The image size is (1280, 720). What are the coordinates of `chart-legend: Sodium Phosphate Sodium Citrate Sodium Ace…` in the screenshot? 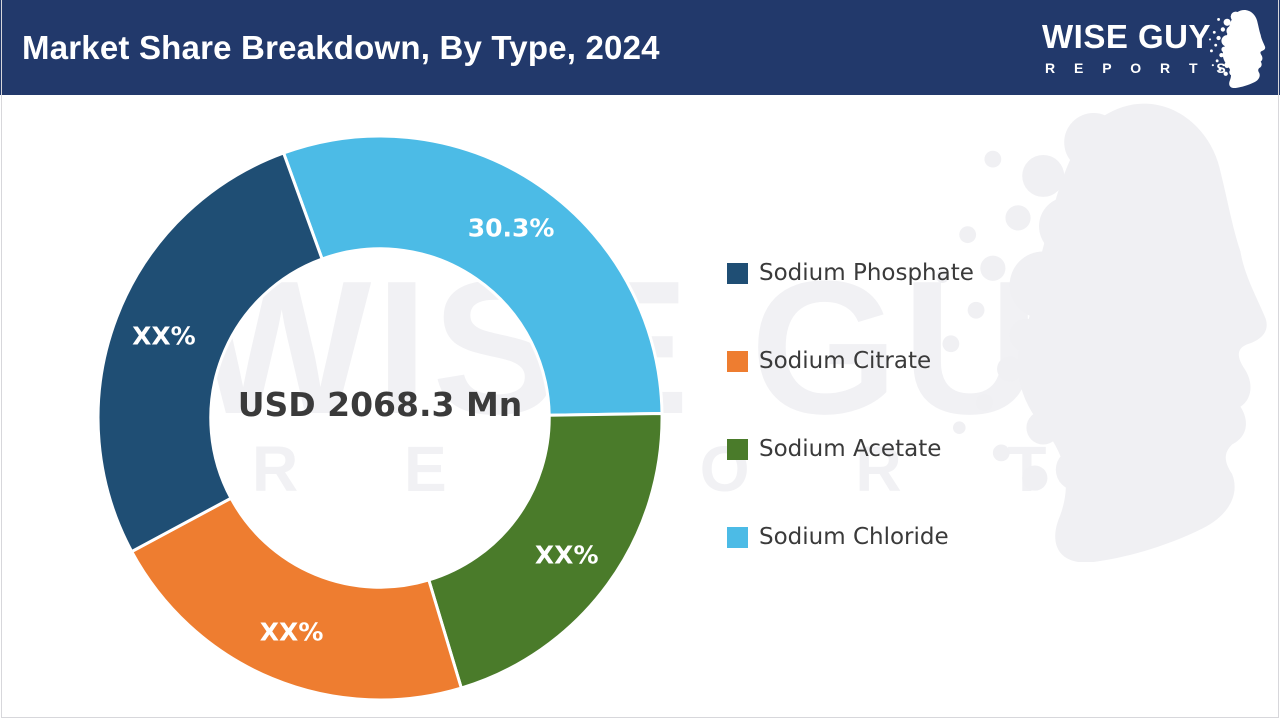 It's located at (850, 404).